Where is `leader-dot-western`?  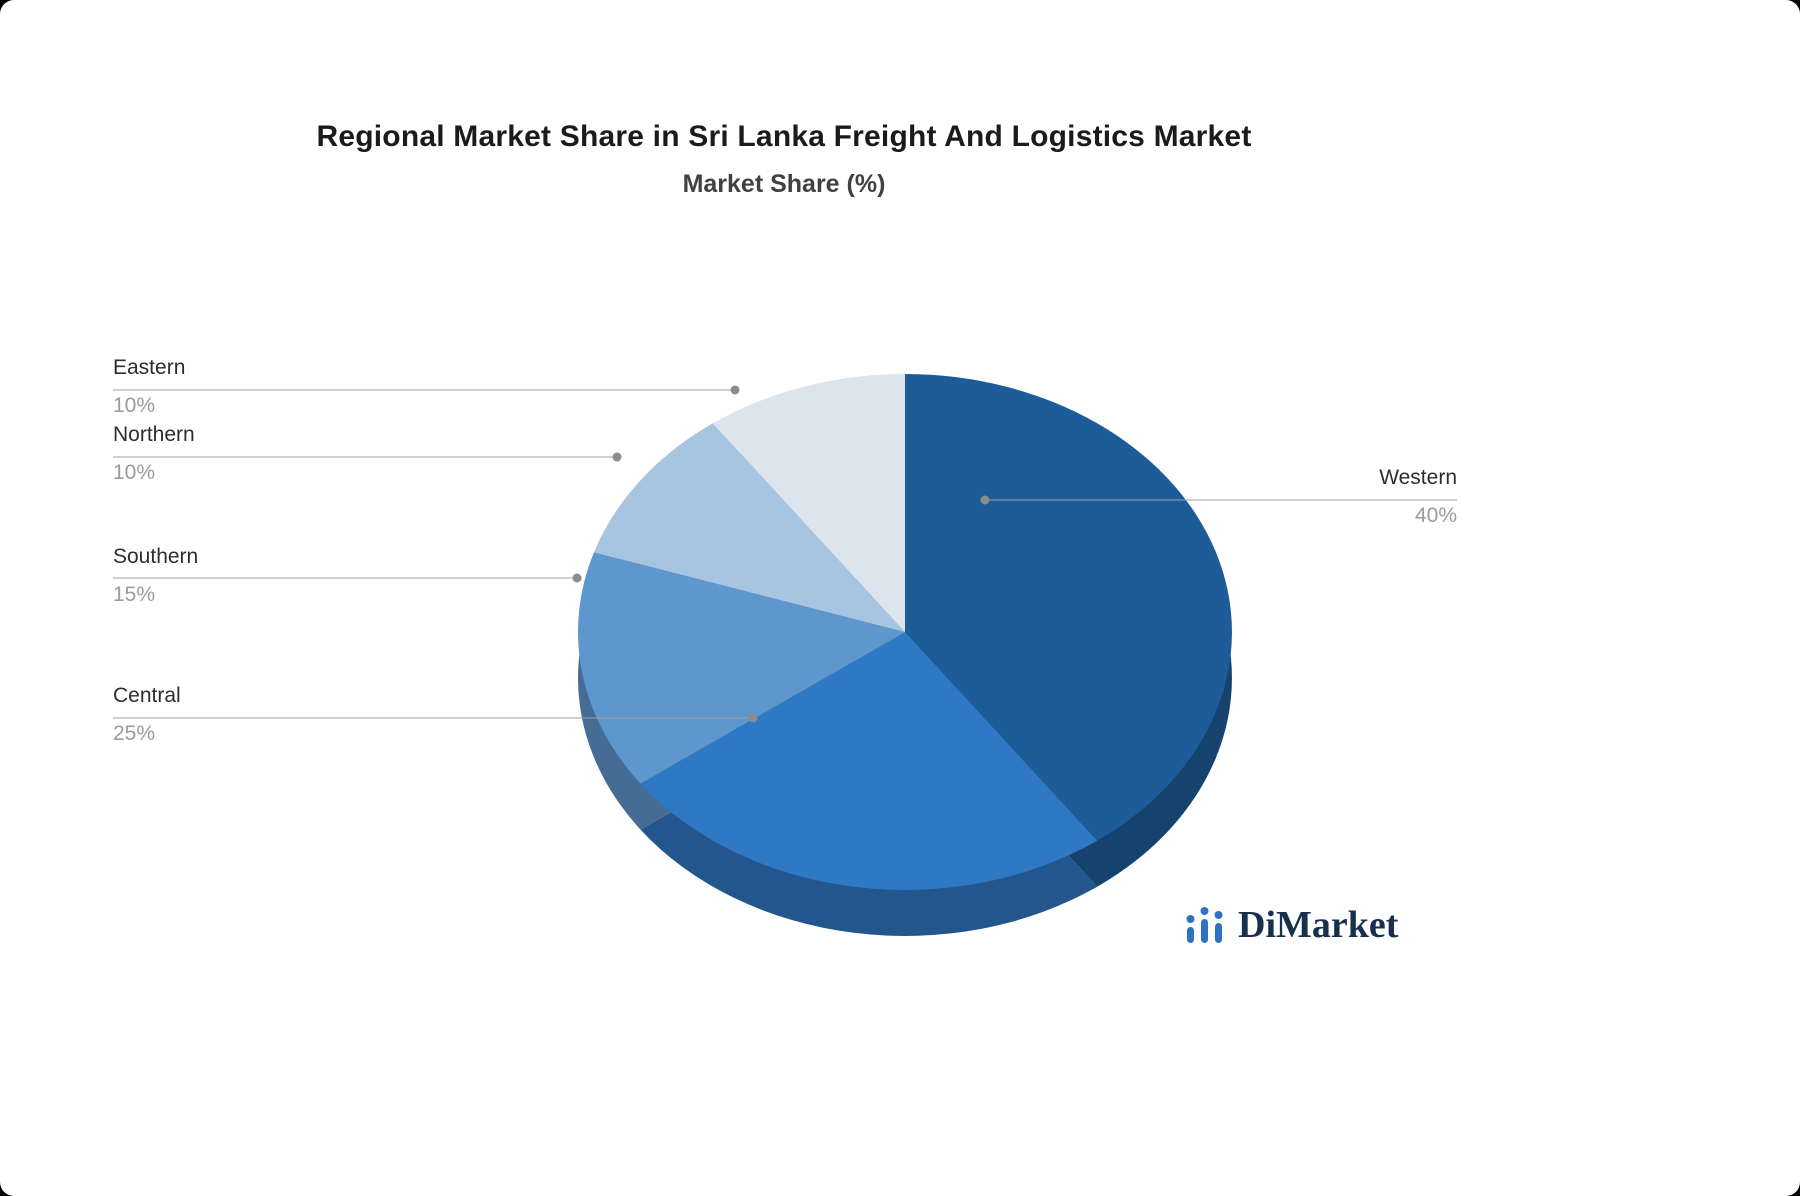
leader-dot-western is located at coordinates (985, 500).